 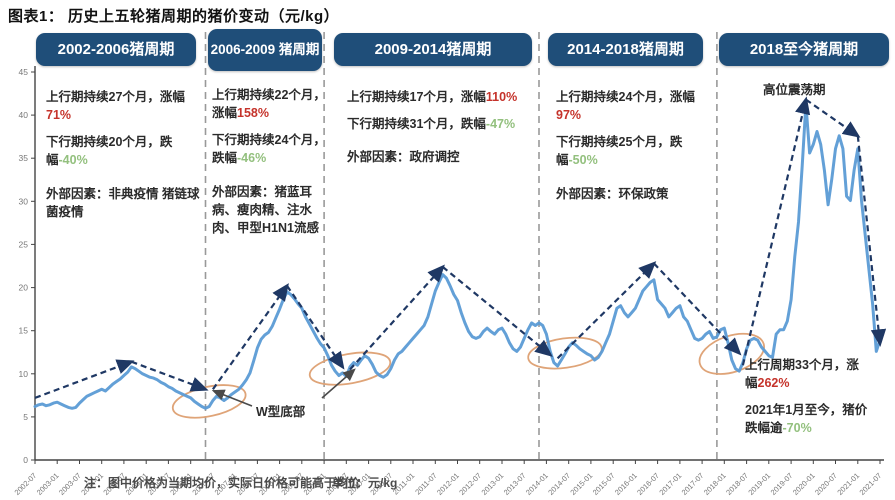 What do you see at coordinates (432, 97) in the screenshot?
I see `cycle-3-up-phase: 上行期持续17个月，涨幅110%` at bounding box center [432, 97].